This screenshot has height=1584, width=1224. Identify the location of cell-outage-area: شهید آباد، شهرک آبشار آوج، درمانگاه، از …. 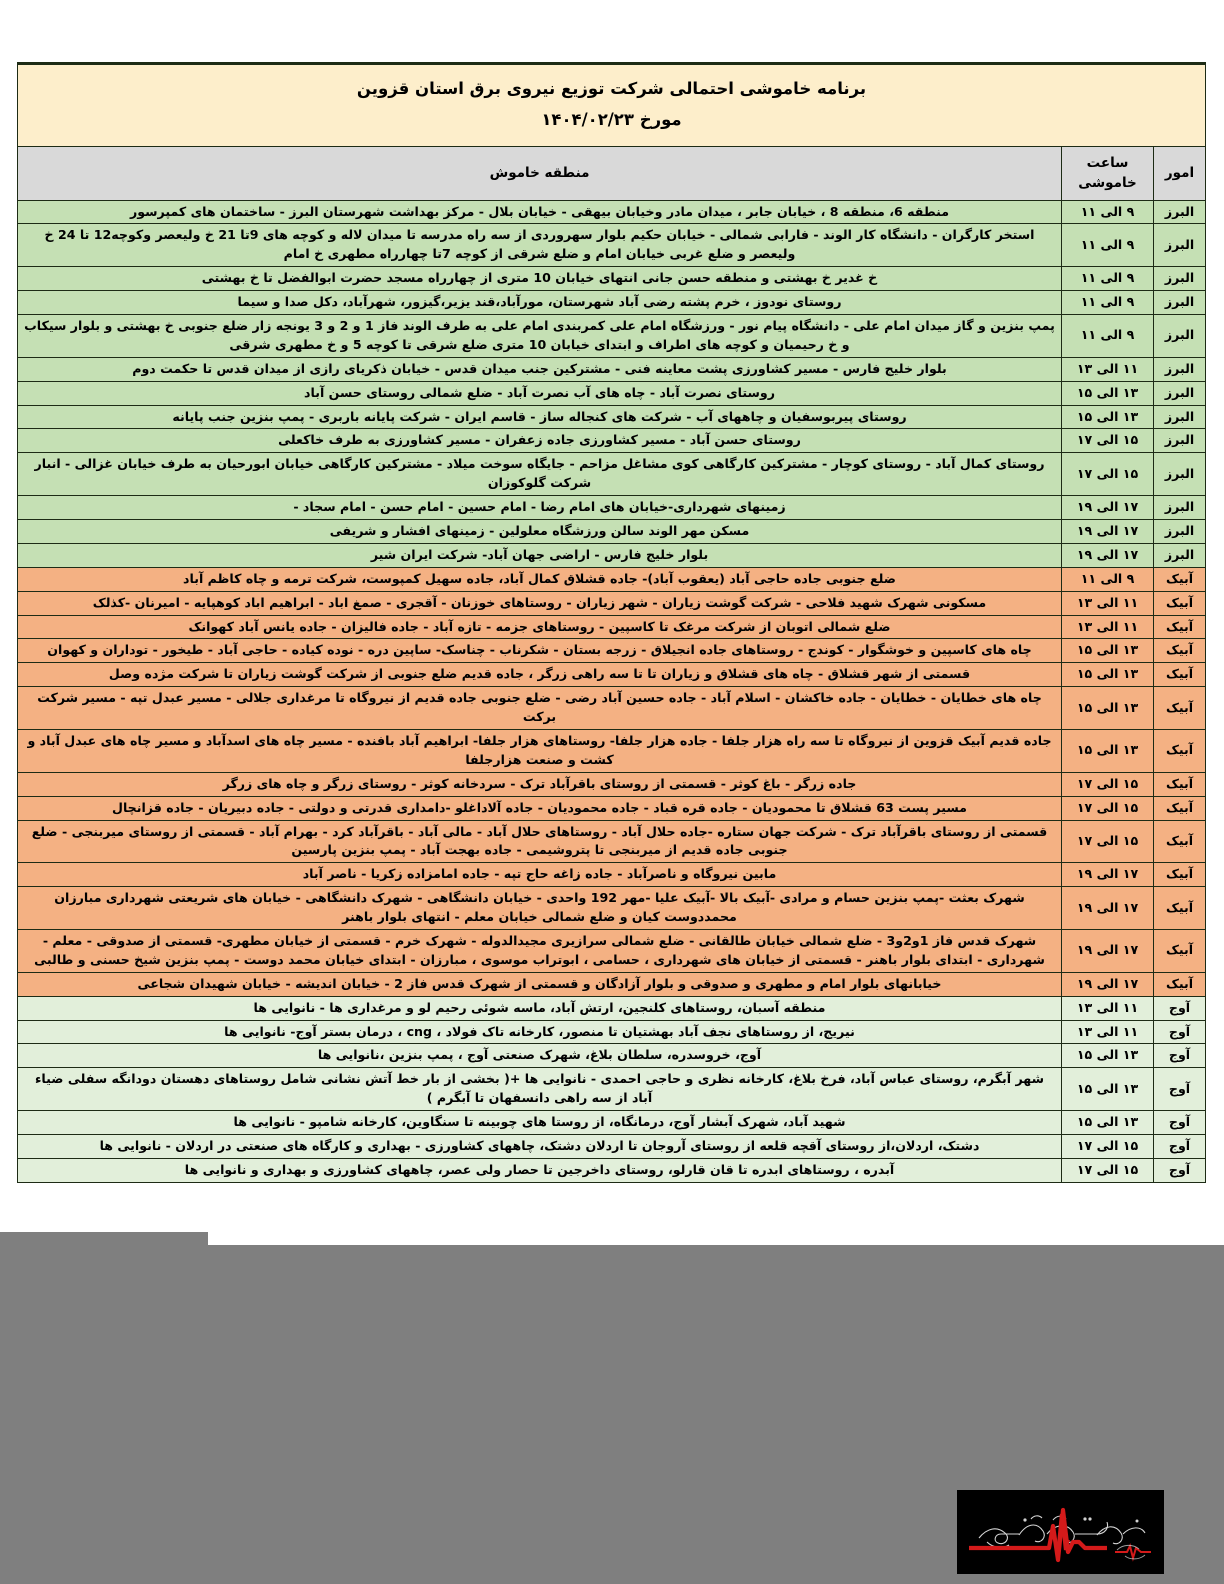
(539, 1123).